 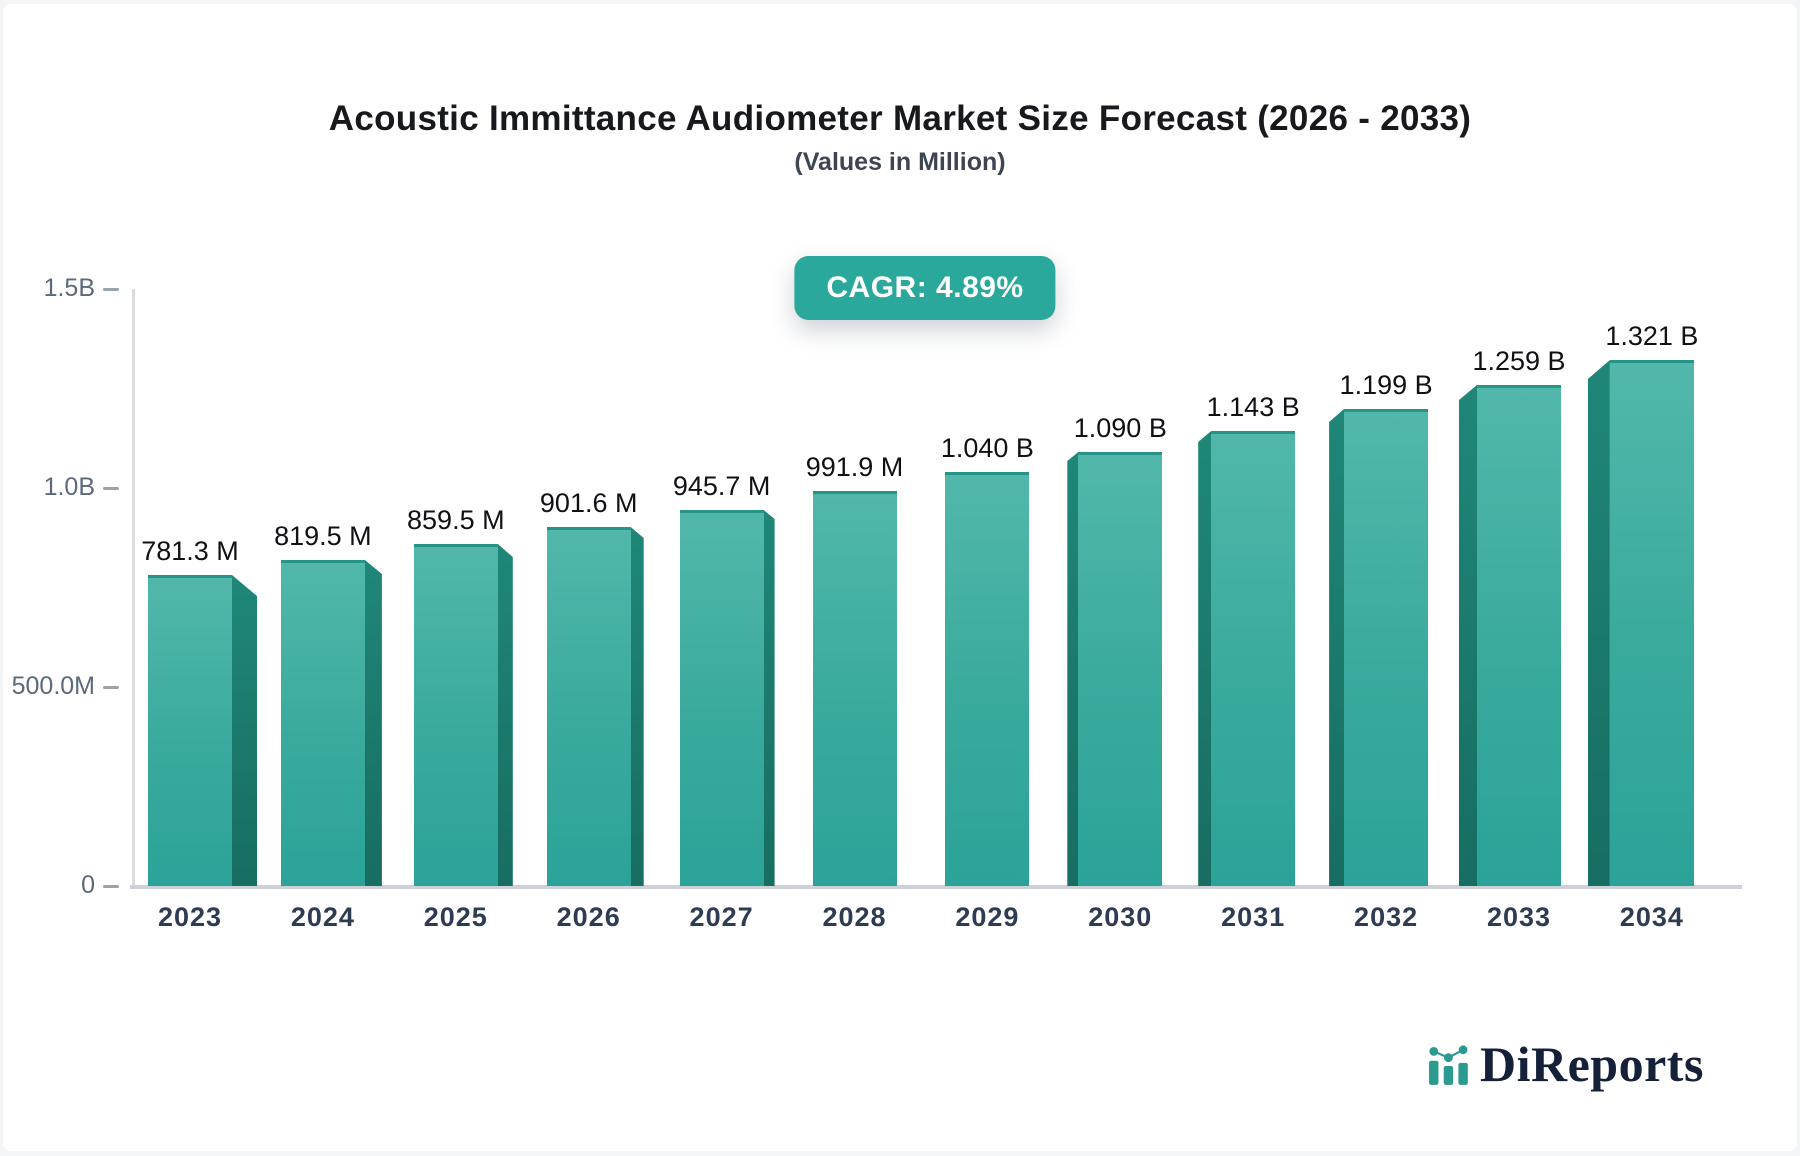 I want to click on x-axis-label-2030: 2030, so click(x=1120, y=917).